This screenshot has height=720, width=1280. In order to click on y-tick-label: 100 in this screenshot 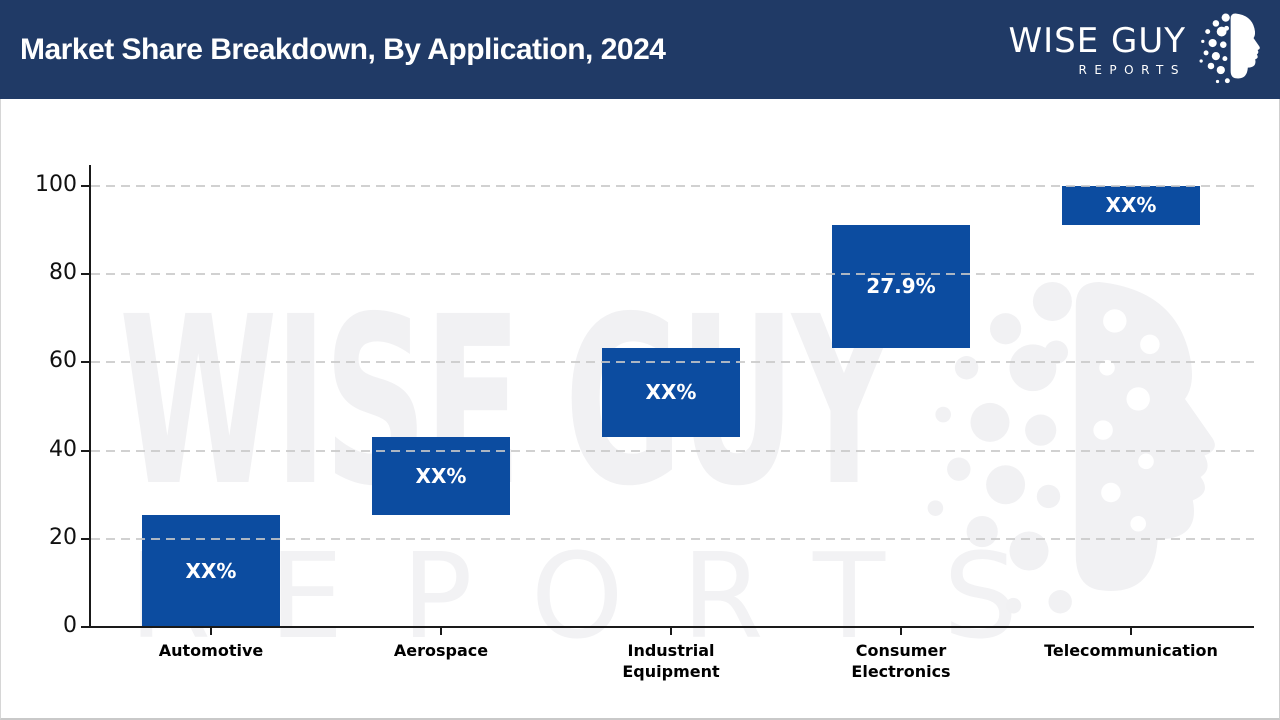, I will do `click(56, 184)`.